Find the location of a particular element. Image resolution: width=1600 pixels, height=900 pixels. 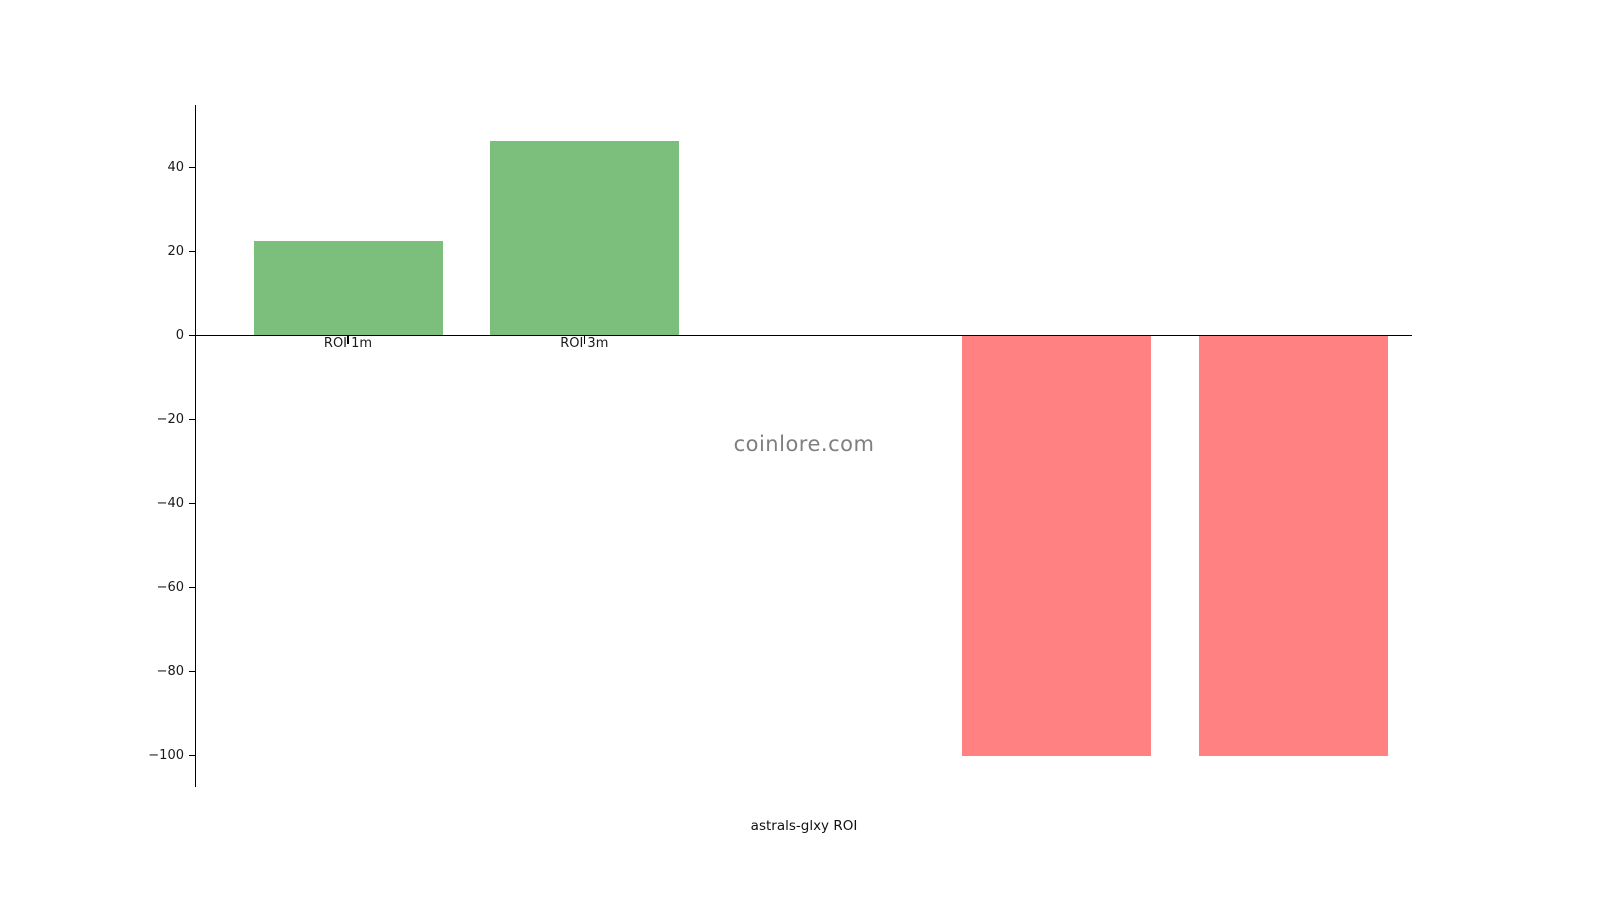

y-tick-label: −80 is located at coordinates (170, 671).